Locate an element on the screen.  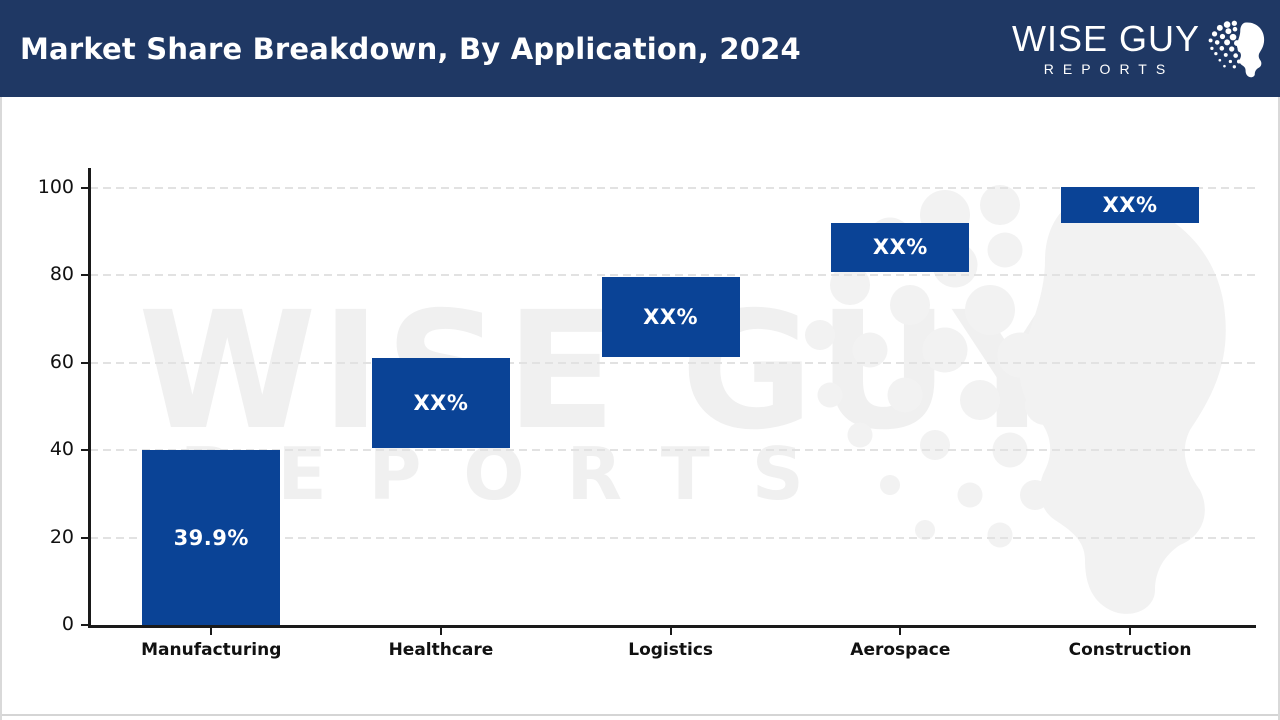
brand-logo-text: WISE GUY REPORTS is located at coordinates (1105, 47).